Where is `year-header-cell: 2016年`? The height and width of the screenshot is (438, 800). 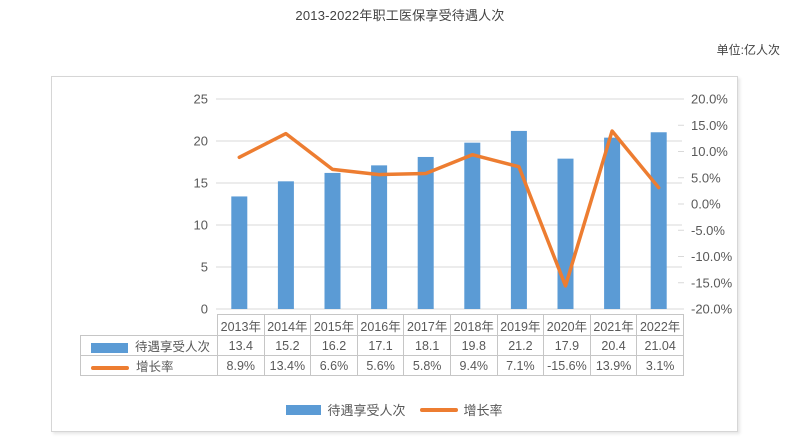
year-header-cell: 2016年 is located at coordinates (380, 325).